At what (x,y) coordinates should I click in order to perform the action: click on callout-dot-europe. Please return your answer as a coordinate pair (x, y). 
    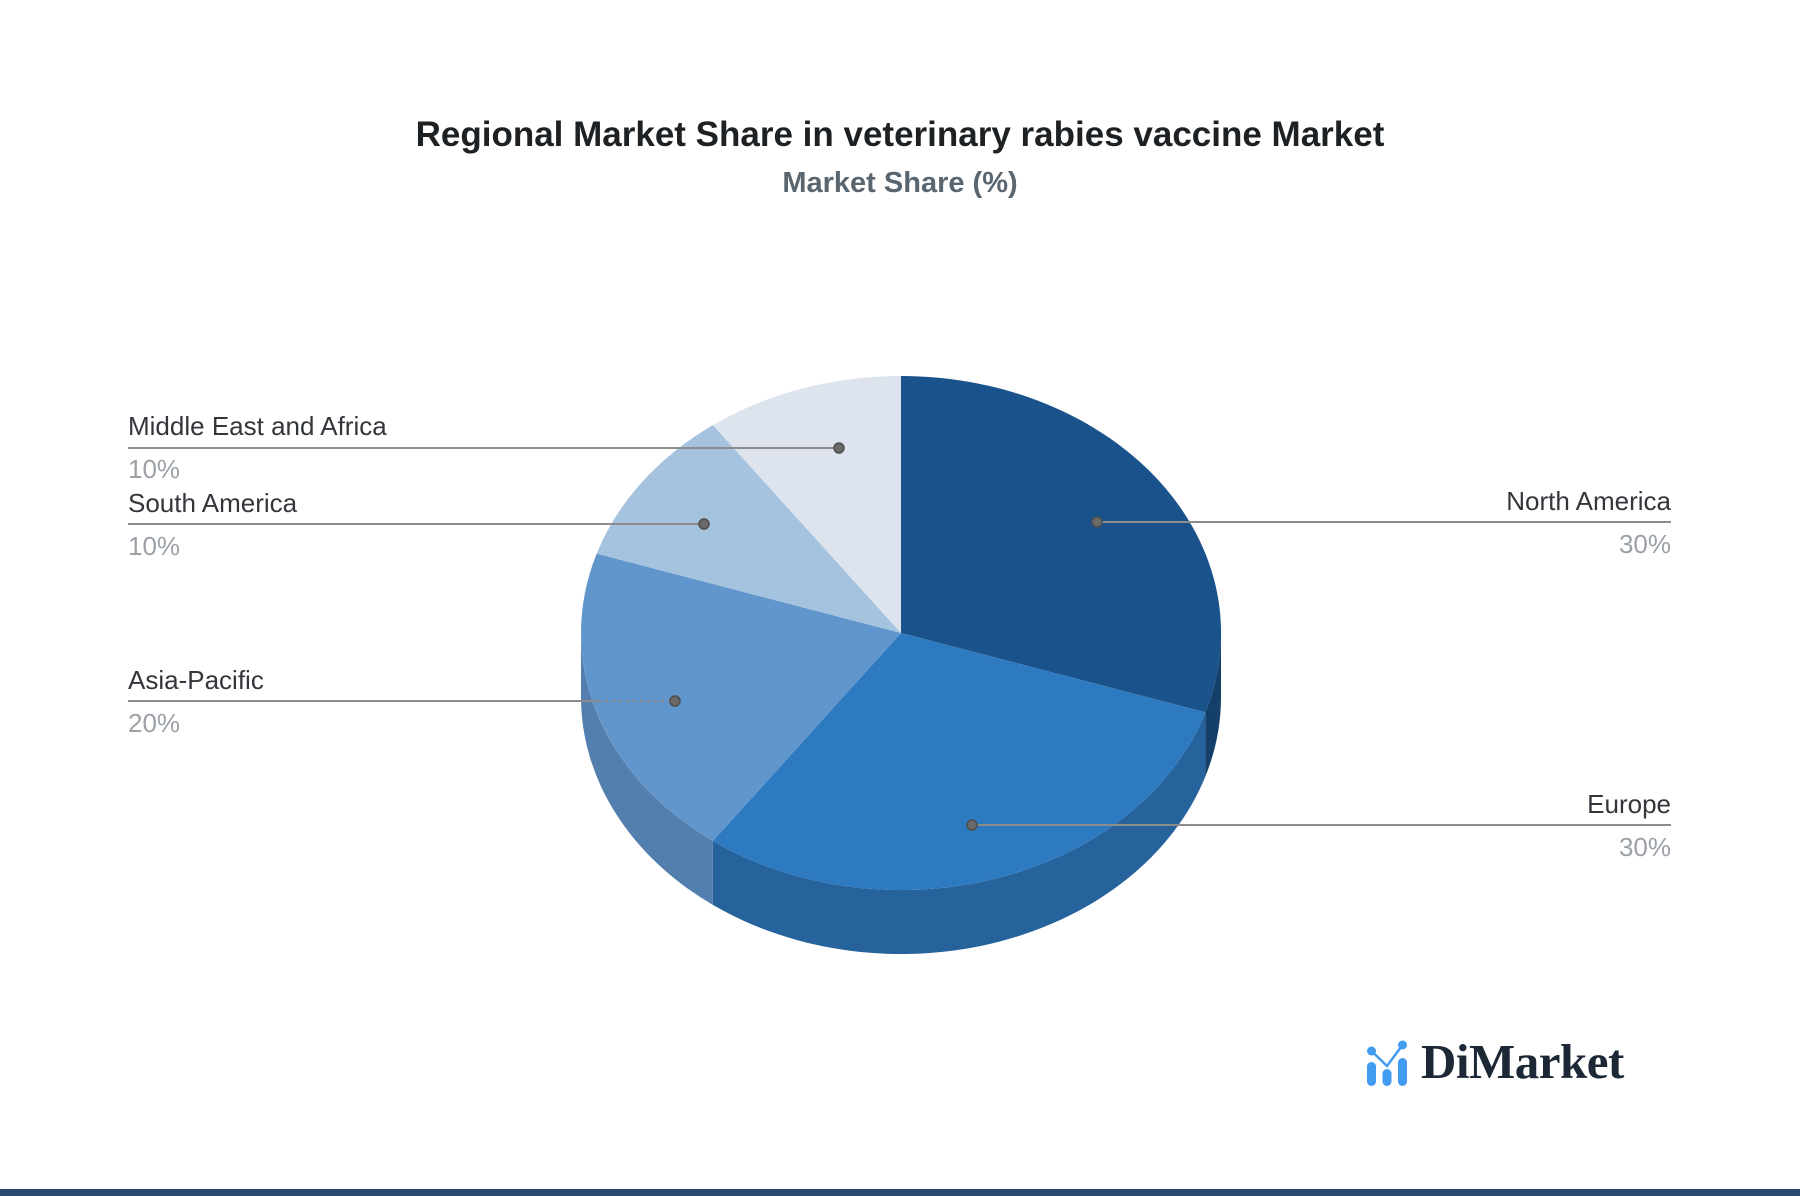
    Looking at the image, I should click on (972, 825).